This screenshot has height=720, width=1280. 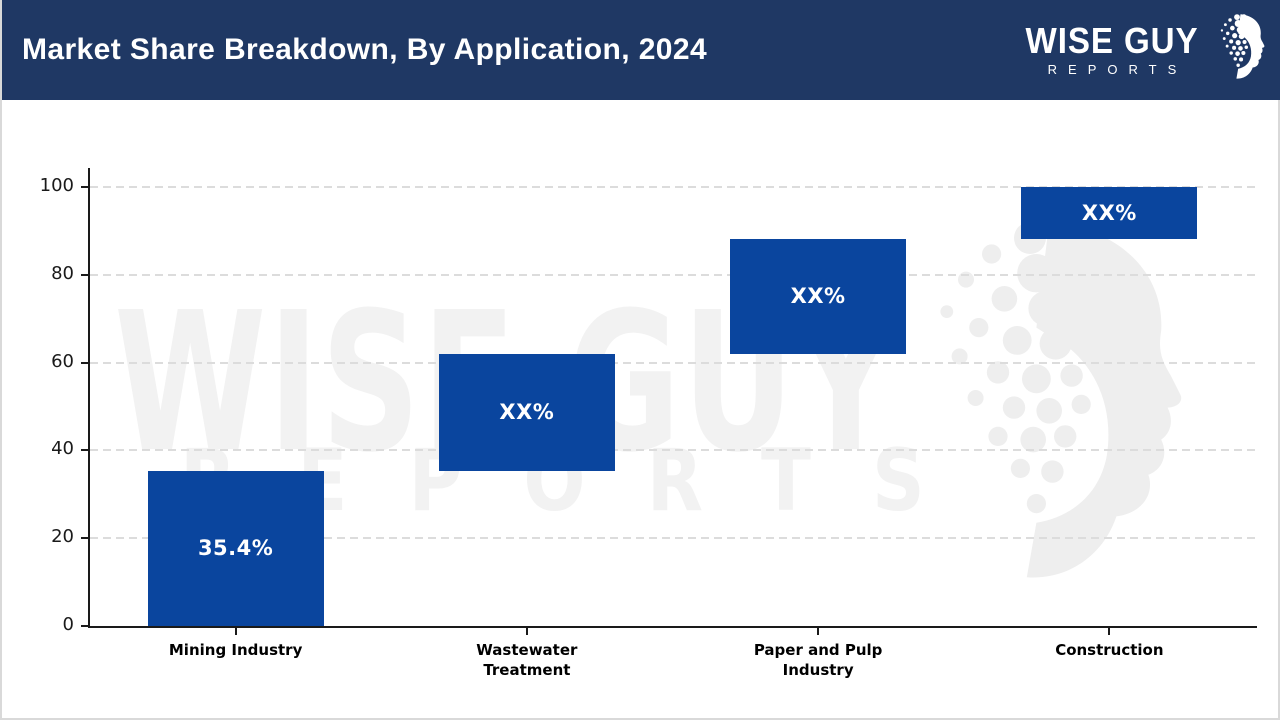 I want to click on bar-1: 35.4%, so click(x=235, y=548).